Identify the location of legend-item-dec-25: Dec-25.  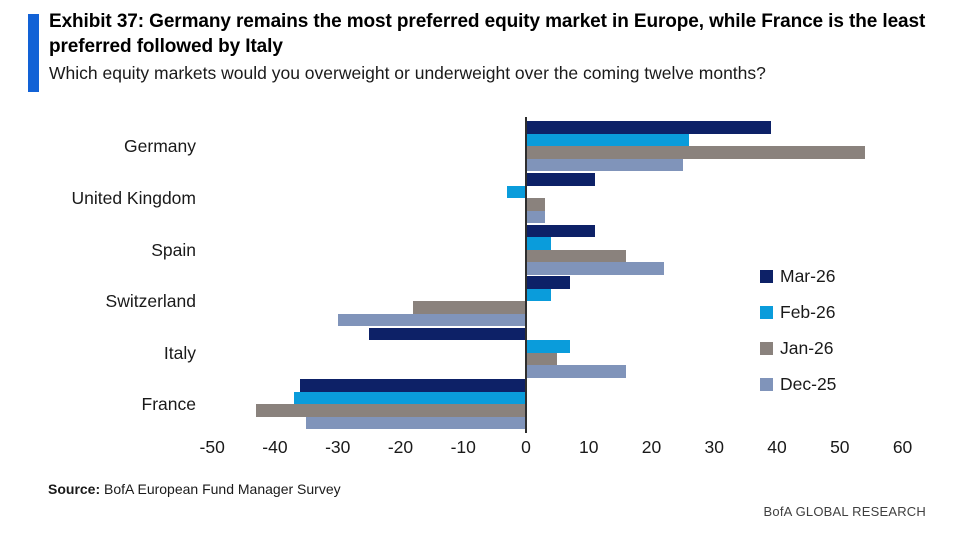
(798, 384).